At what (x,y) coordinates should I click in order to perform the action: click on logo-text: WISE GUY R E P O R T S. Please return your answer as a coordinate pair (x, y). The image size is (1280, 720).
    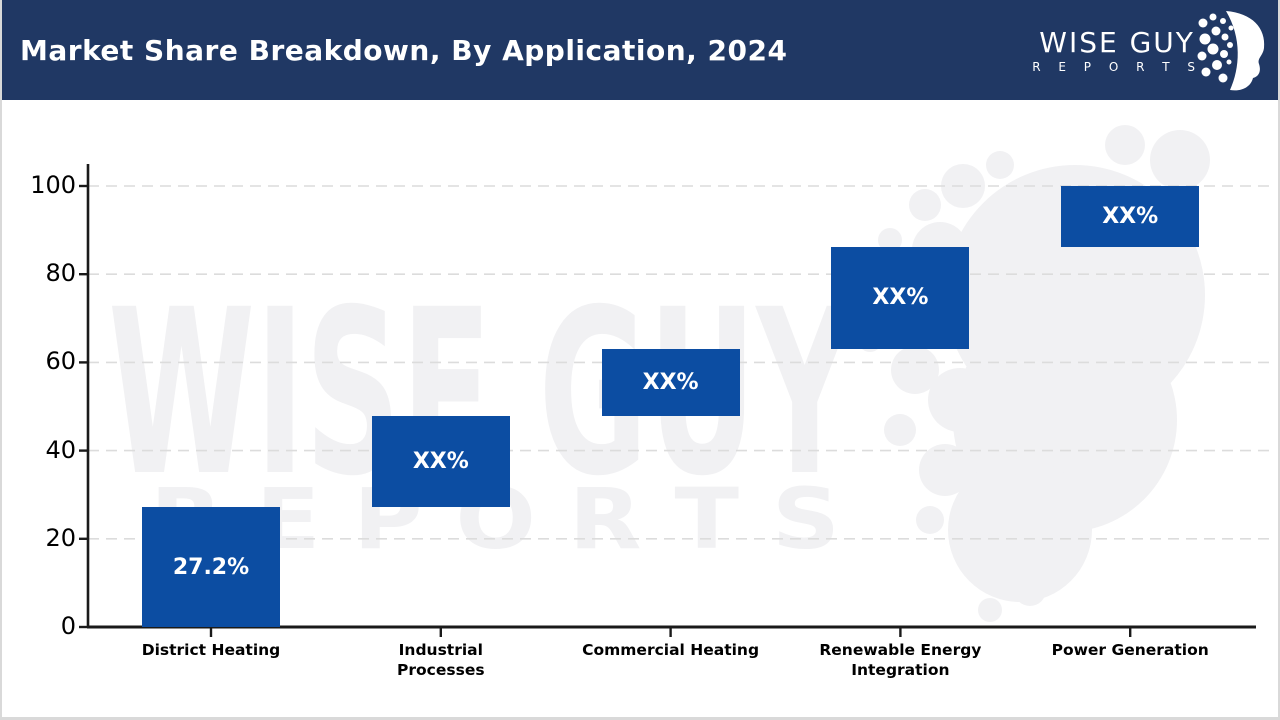
    Looking at the image, I should click on (1117, 50).